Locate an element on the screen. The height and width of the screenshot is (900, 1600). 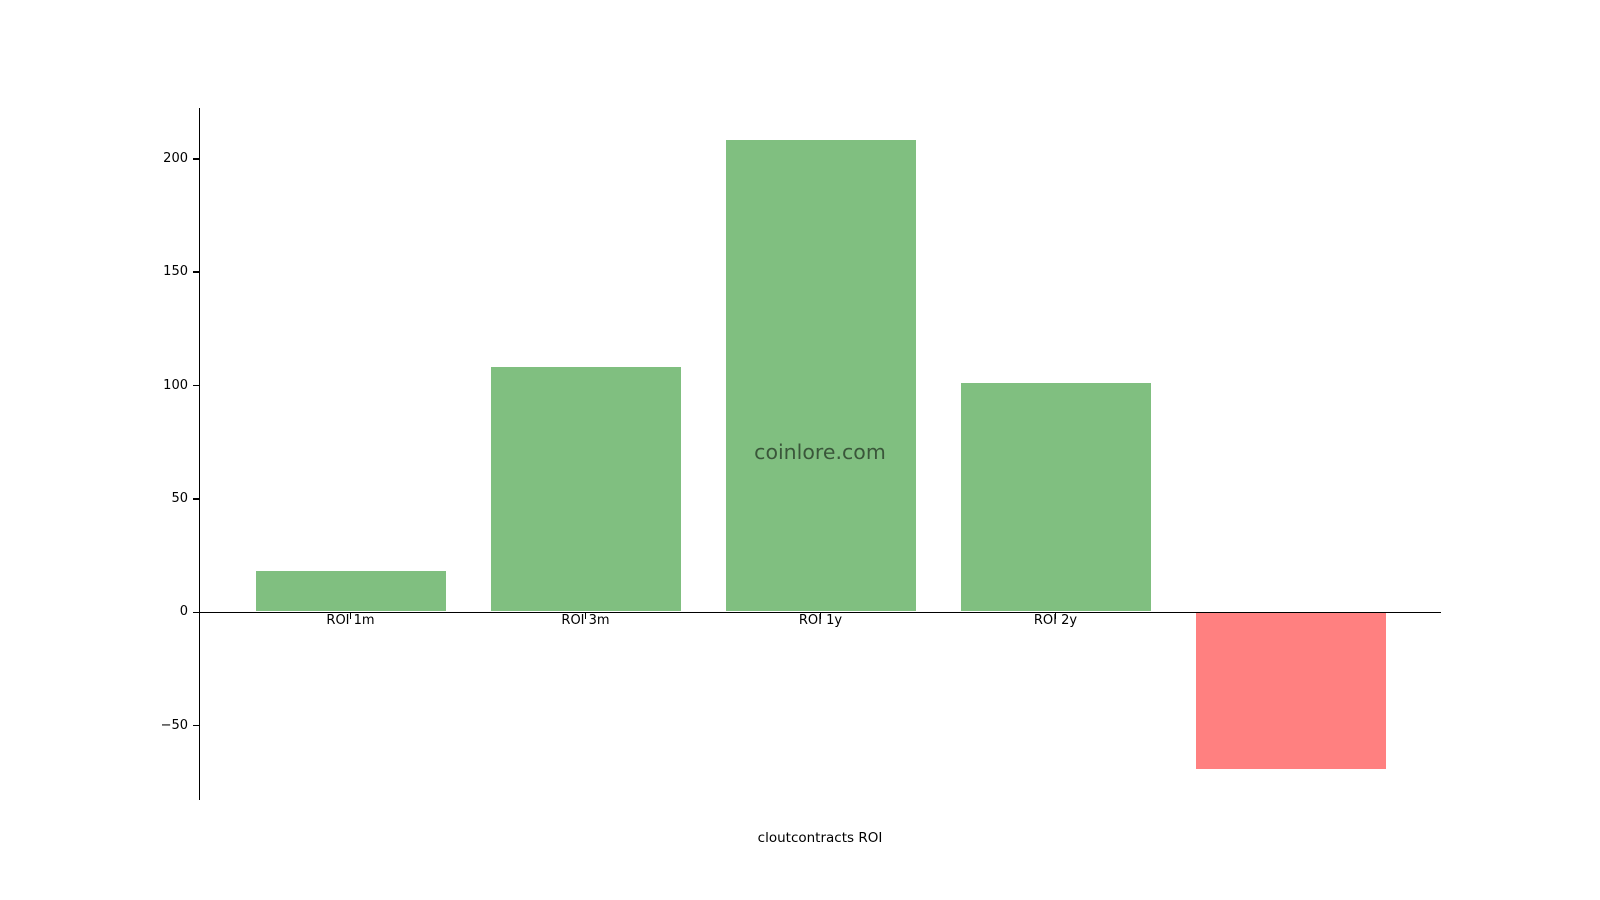
watermark-text: coinlore.com is located at coordinates (820, 452).